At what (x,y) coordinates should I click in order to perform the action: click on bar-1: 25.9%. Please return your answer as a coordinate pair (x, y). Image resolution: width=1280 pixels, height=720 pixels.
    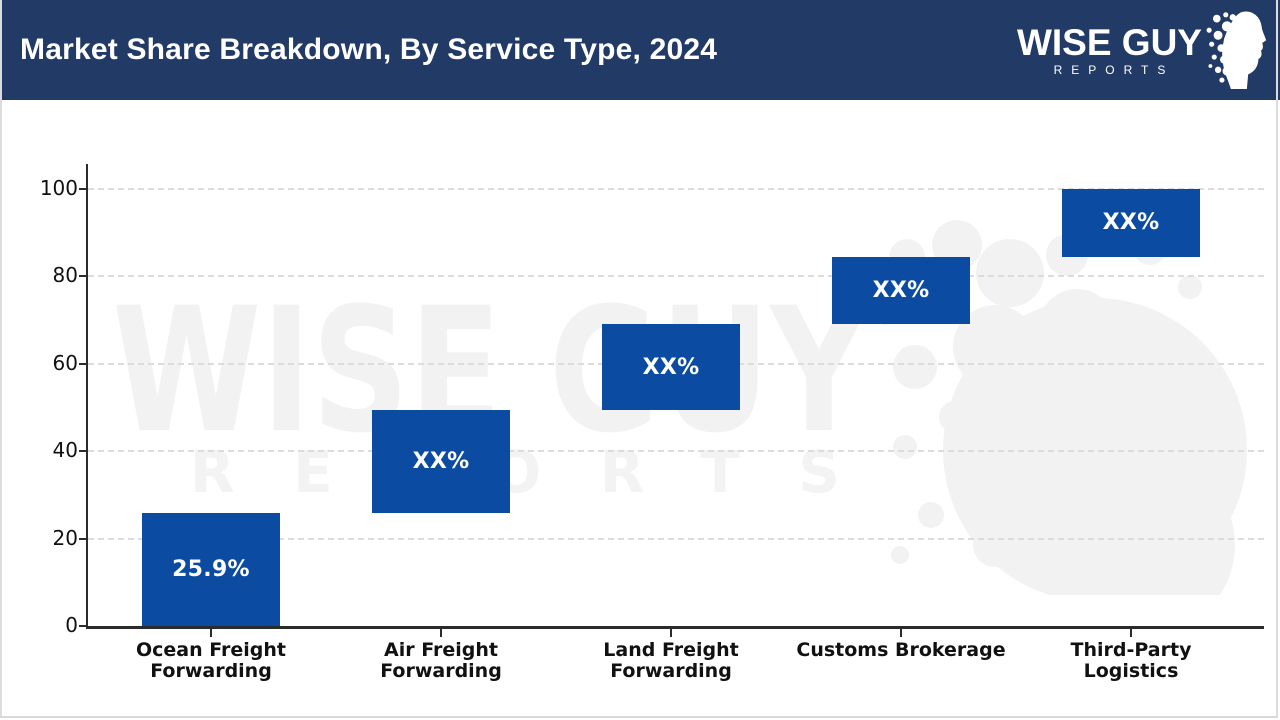
    Looking at the image, I should click on (211, 569).